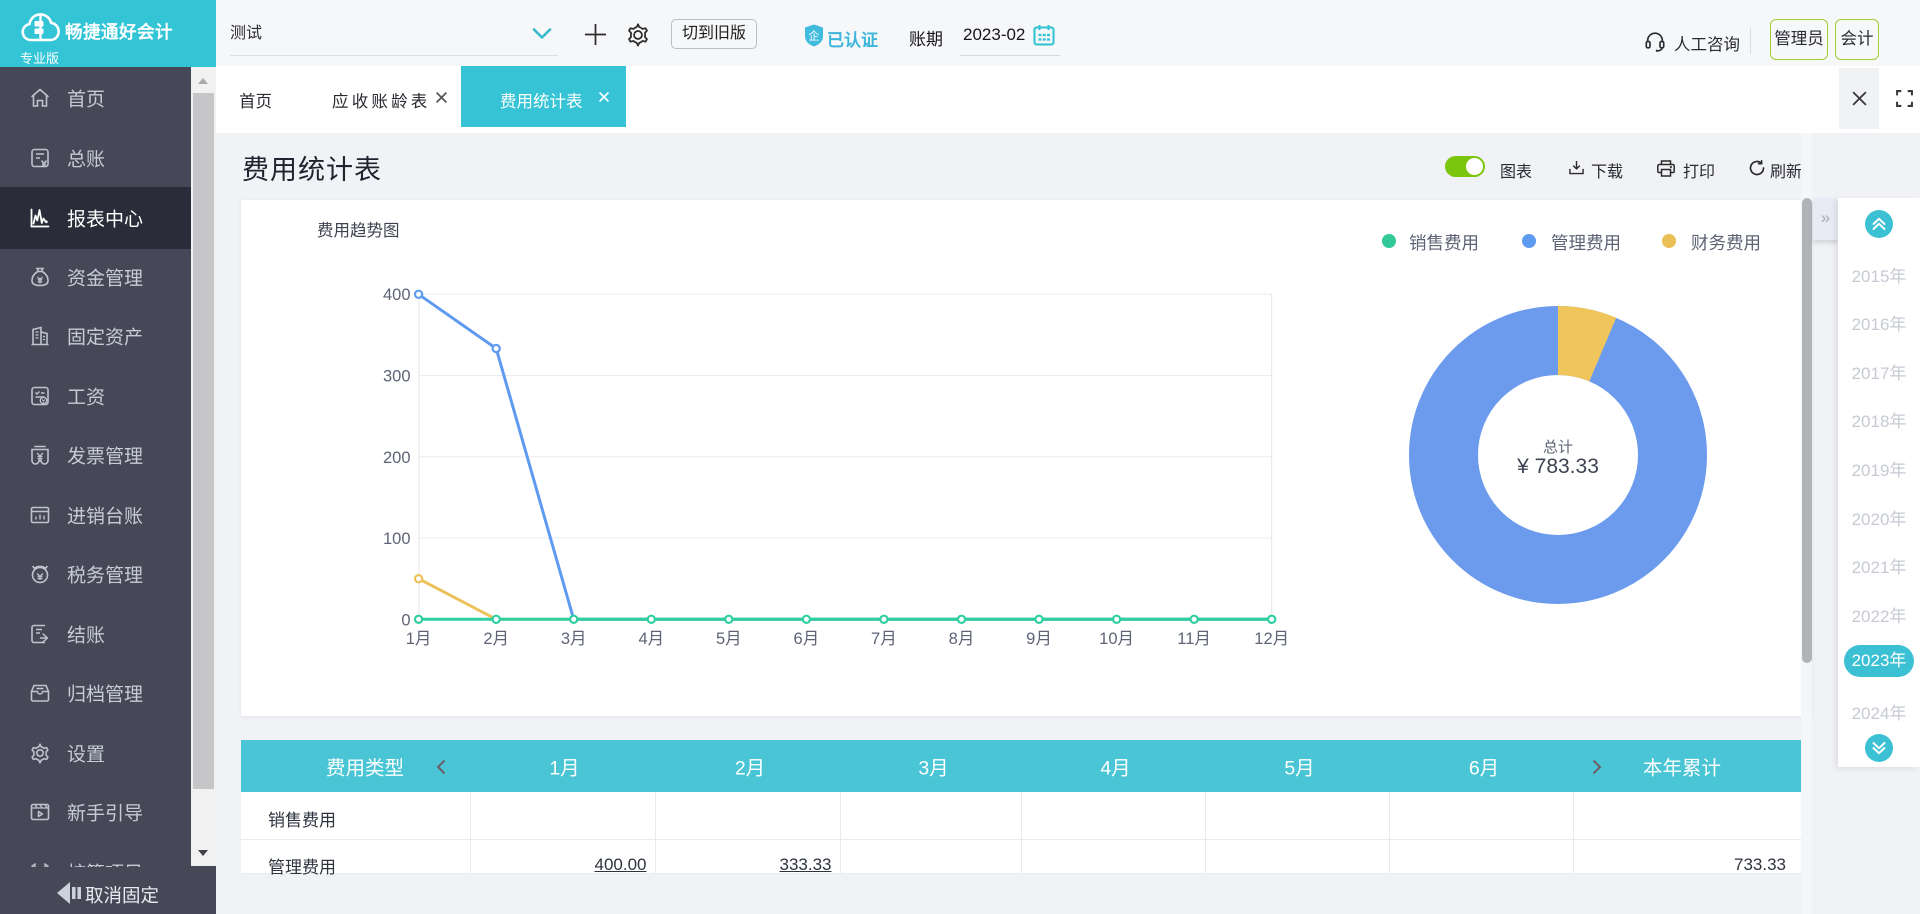  What do you see at coordinates (397, 539) in the screenshot?
I see `svg-text: 100` at bounding box center [397, 539].